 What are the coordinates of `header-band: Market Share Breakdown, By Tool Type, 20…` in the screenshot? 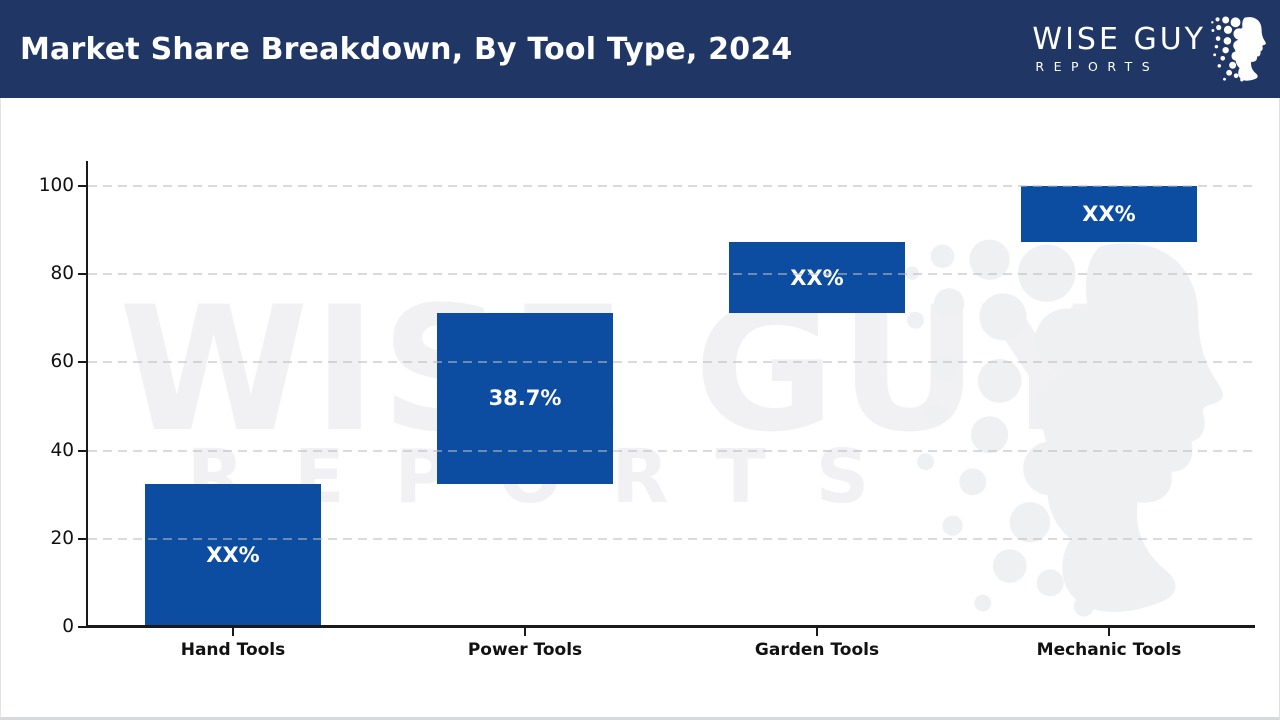 It's located at (640, 49).